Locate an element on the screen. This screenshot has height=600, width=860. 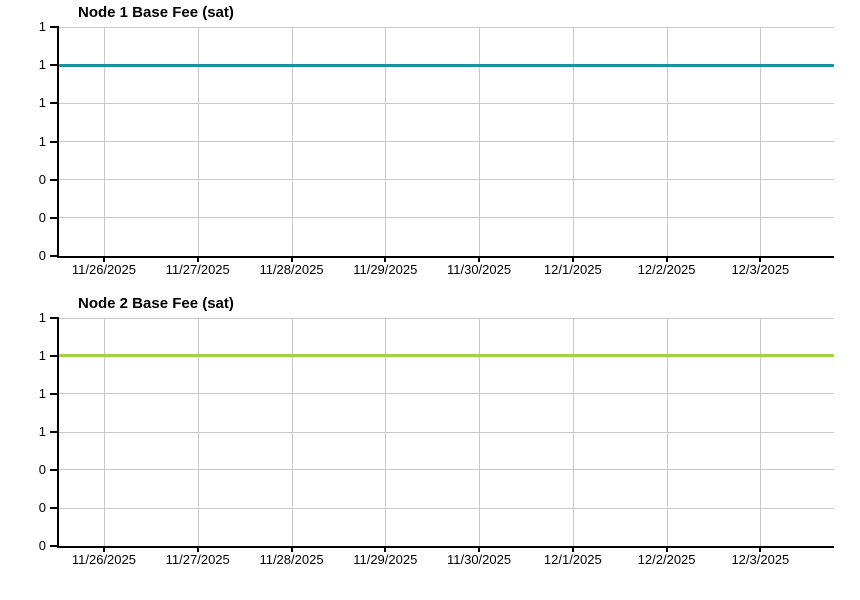
chart-title: Node 2 Base Fee (sat) is located at coordinates (156, 303).